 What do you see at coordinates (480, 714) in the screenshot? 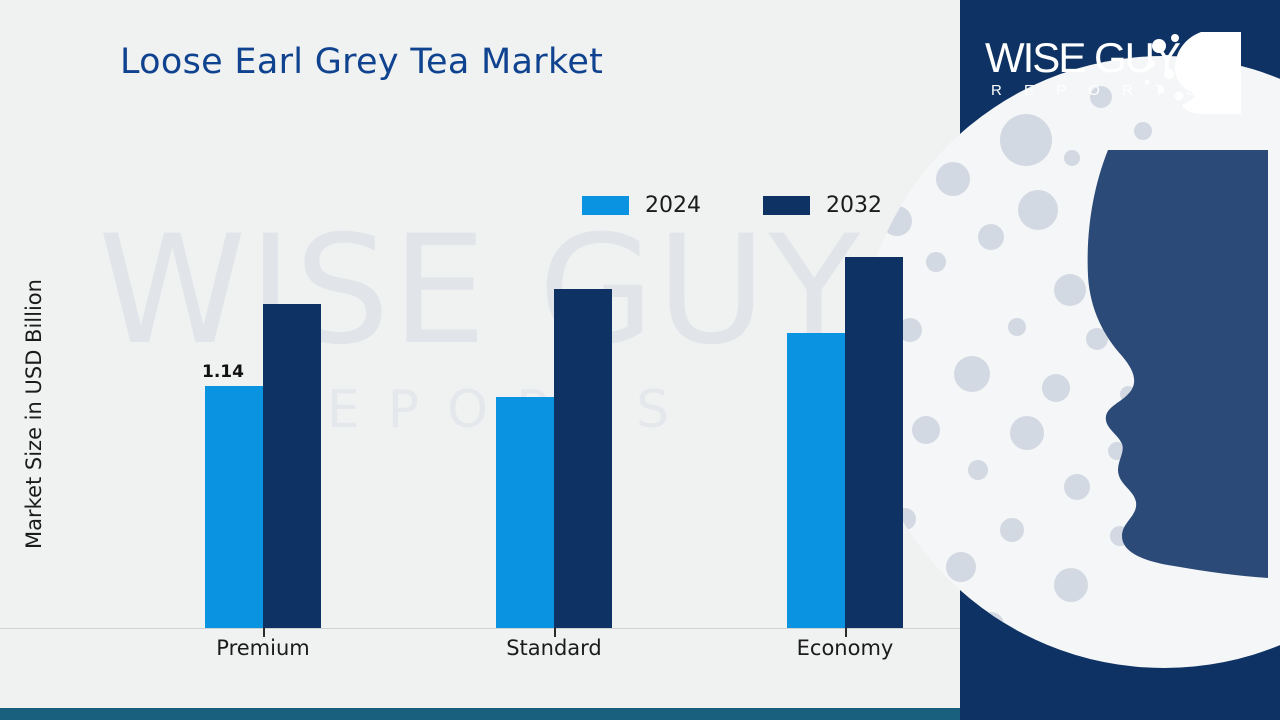
I see `bottom-accent-bar` at bounding box center [480, 714].